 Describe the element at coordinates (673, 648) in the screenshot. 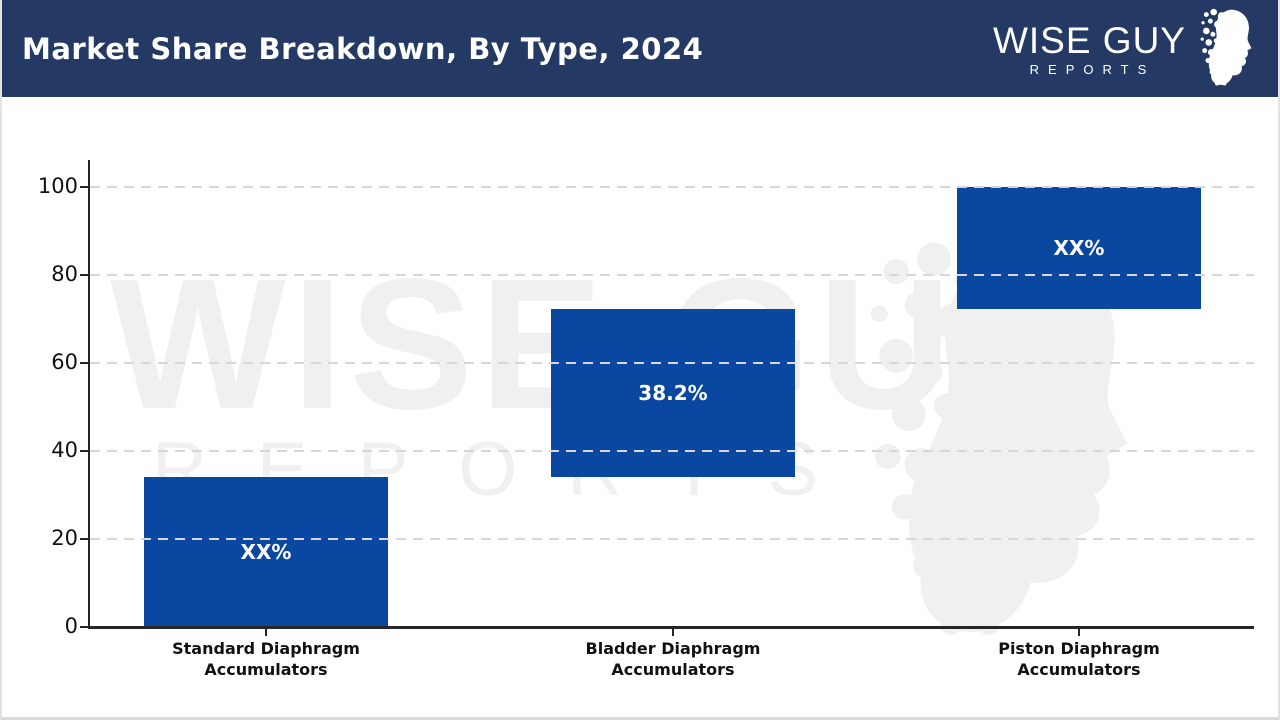

I see `category-label-line: Bladder Diaphragm` at that location.